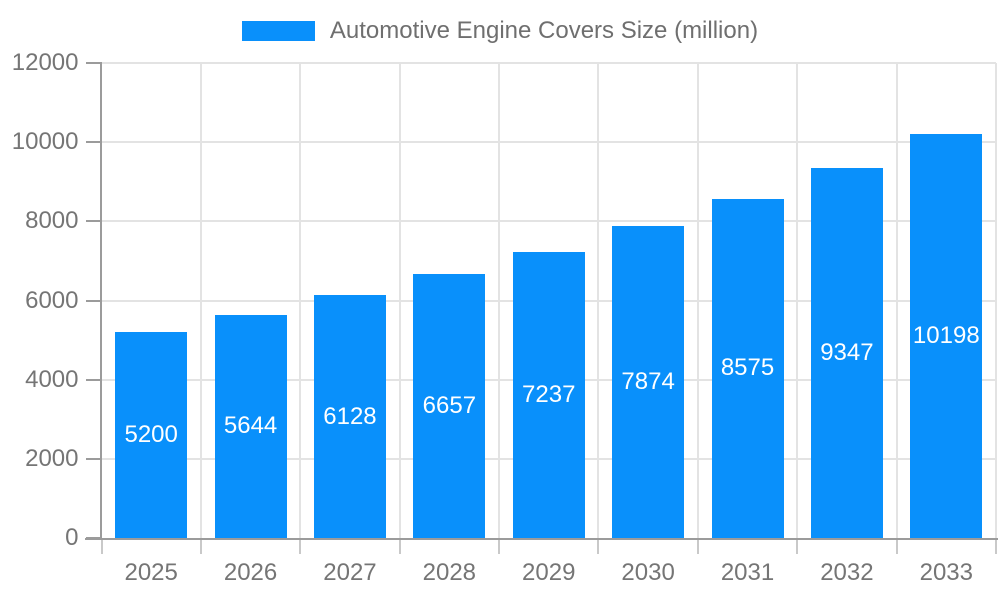 The height and width of the screenshot is (600, 1000). I want to click on bar-value-label: 7237, so click(549, 394).